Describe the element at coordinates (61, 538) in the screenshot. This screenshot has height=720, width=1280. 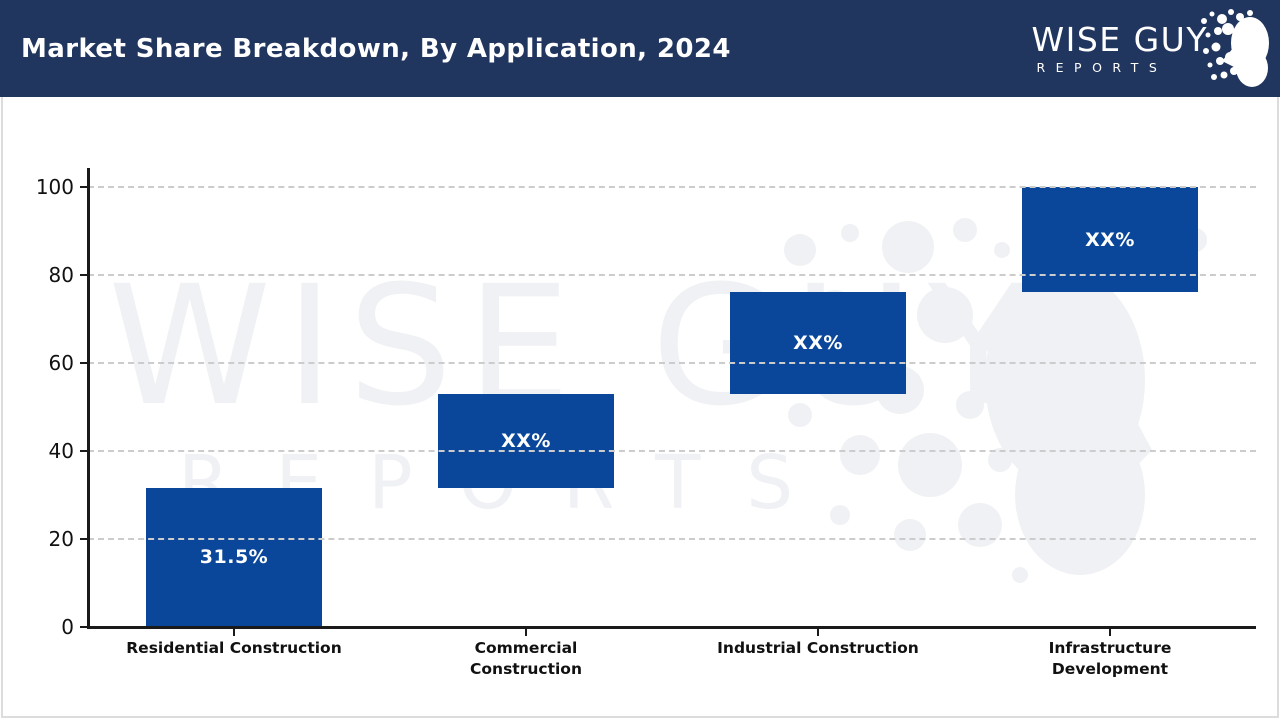
I see `y-tick-label: 20` at that location.